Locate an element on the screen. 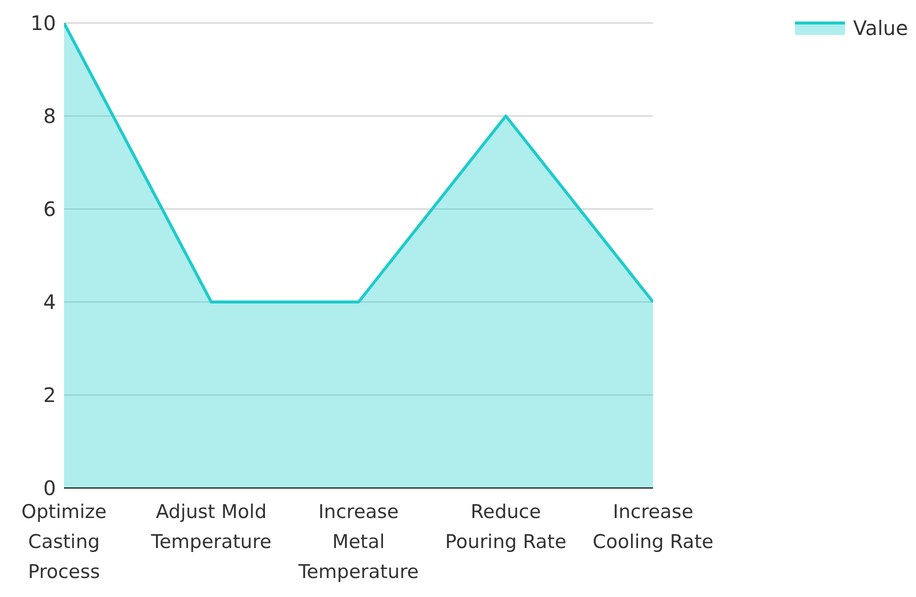  y-tick-label: 0 is located at coordinates (49, 488).